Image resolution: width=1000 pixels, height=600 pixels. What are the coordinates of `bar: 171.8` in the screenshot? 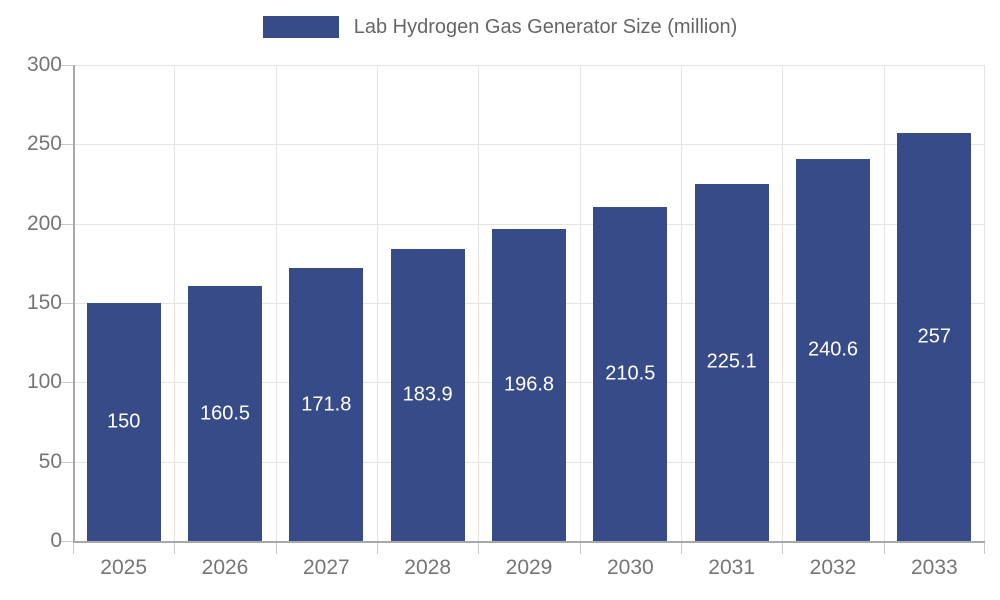 It's located at (326, 404).